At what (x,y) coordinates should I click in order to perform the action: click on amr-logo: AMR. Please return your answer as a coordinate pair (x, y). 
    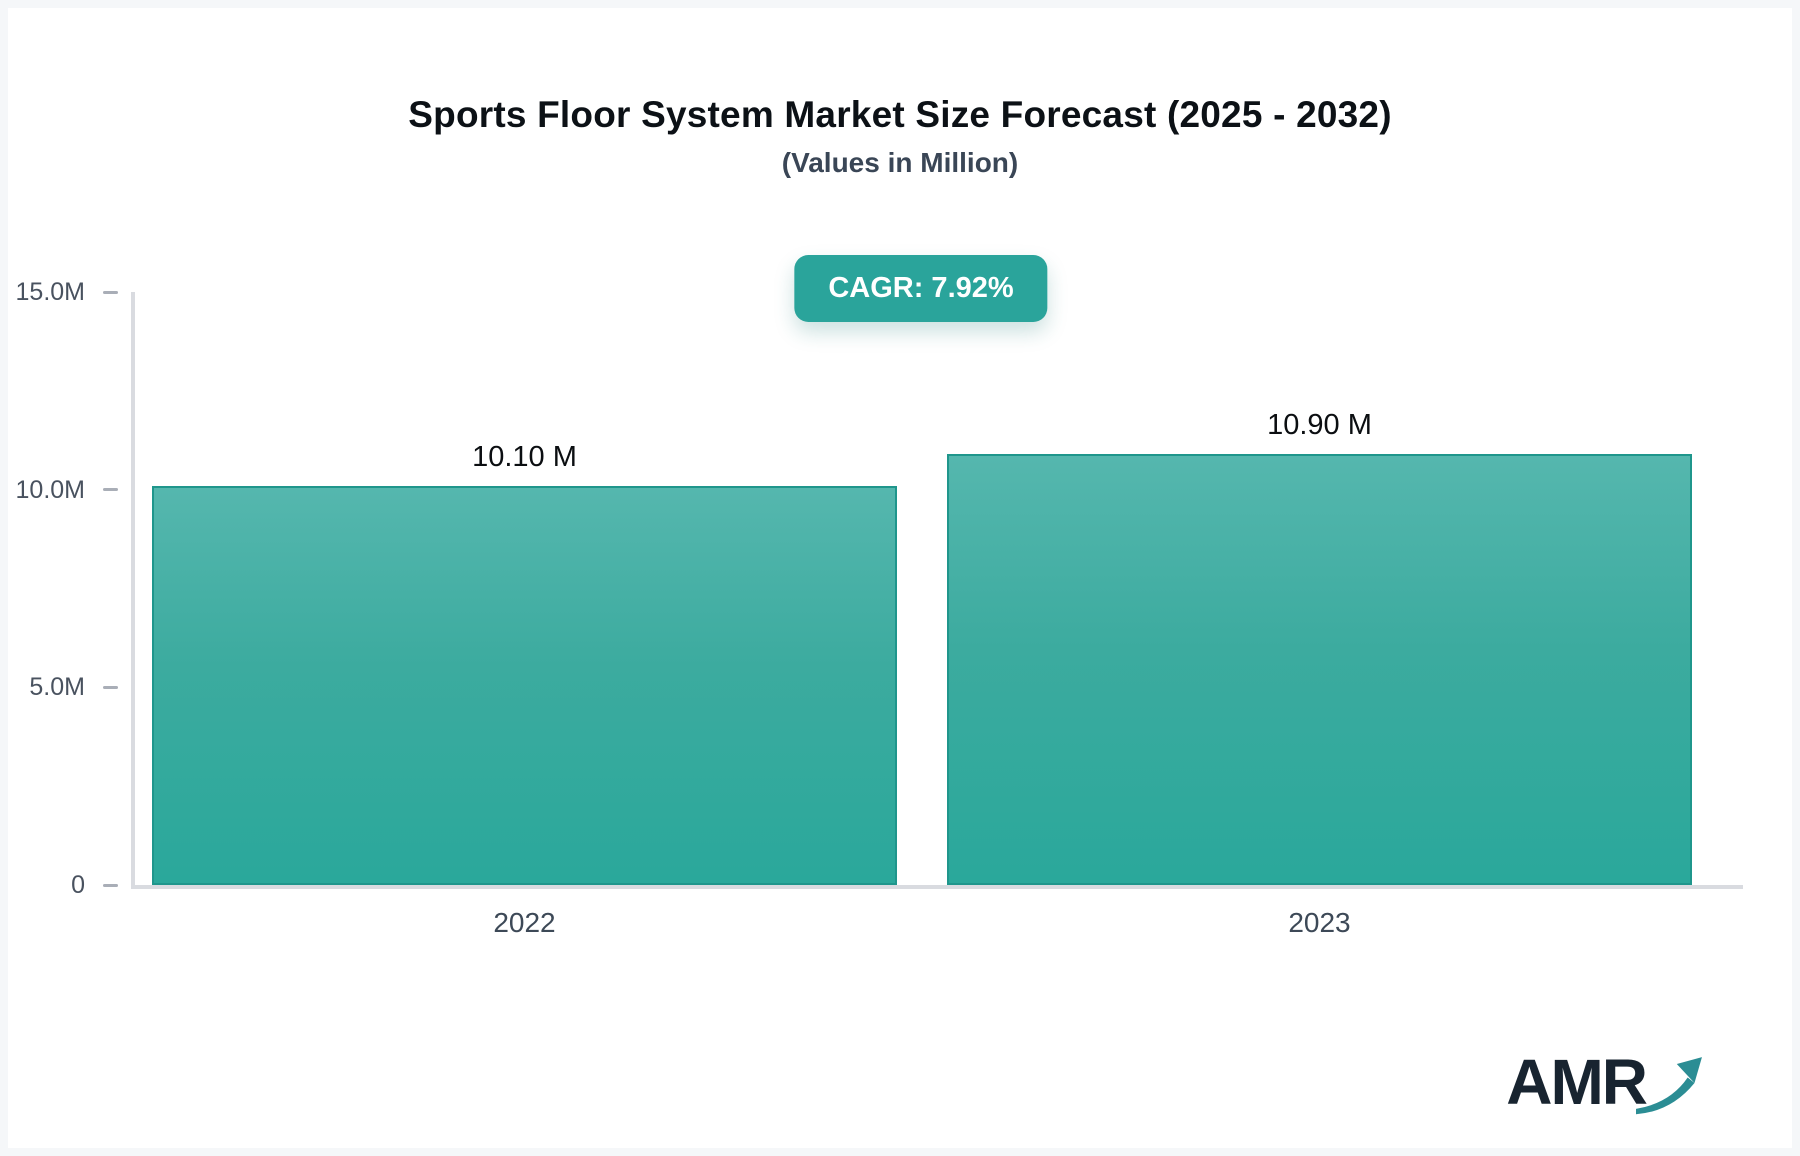
    Looking at the image, I should click on (1605, 1081).